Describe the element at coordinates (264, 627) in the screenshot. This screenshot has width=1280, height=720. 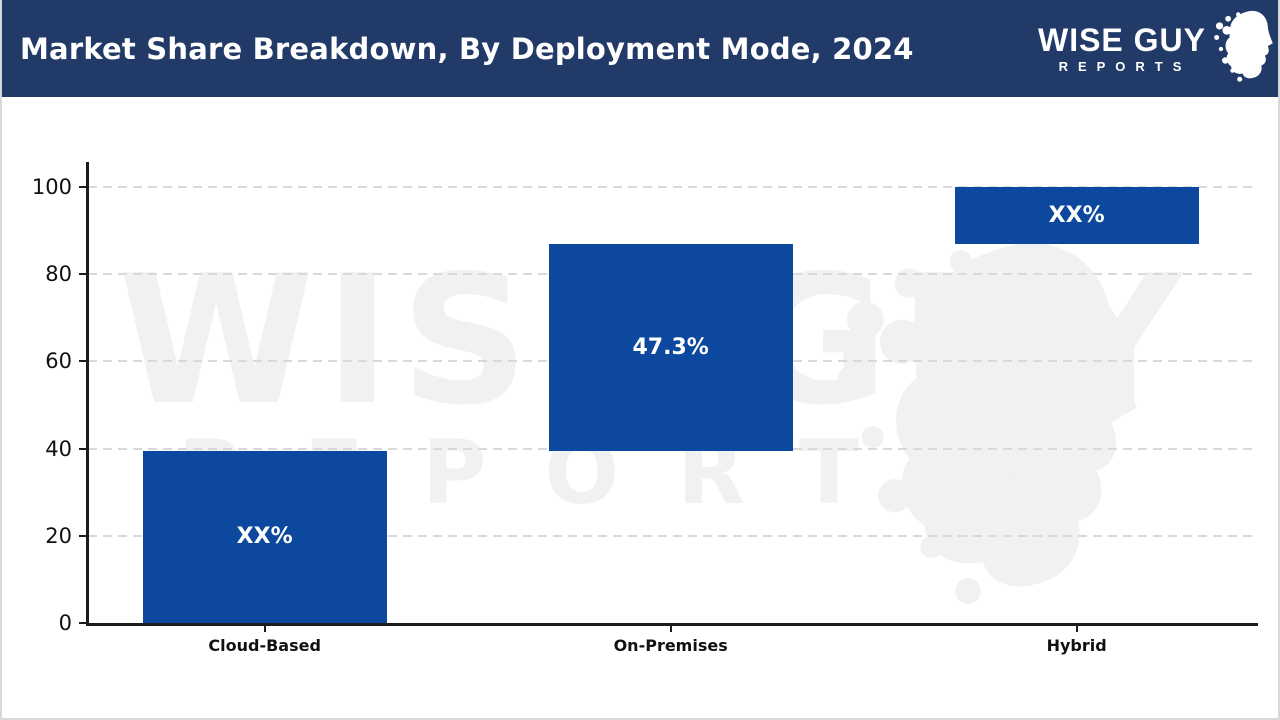
I see `x-tickmark-cloud-based` at that location.